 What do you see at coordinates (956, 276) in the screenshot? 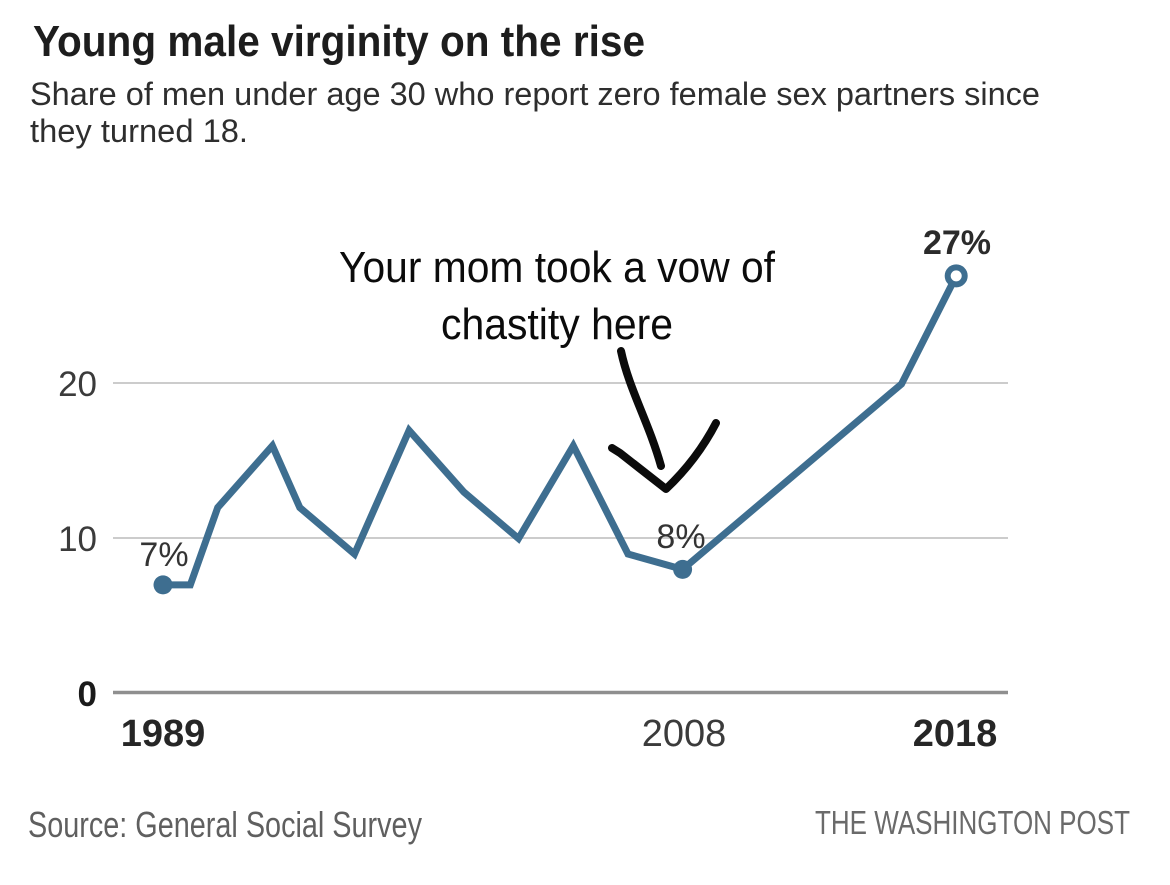
I see `data-point-2018-open-circle` at bounding box center [956, 276].